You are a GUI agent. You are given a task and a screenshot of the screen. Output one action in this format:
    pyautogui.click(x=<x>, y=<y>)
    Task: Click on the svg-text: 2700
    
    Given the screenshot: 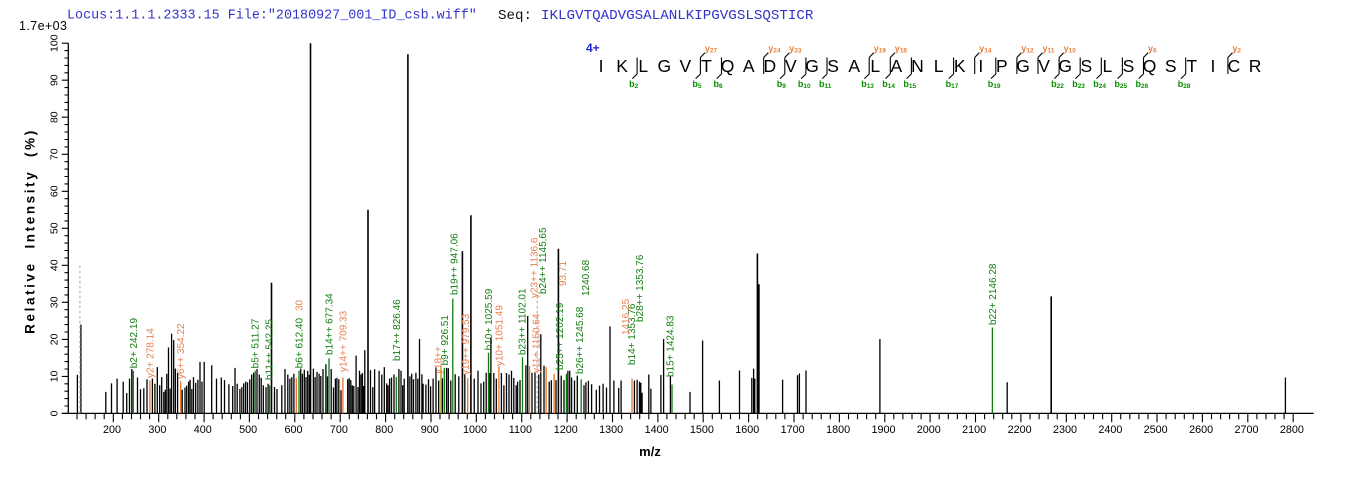 What is the action you would take?
    pyautogui.click(x=1246, y=430)
    